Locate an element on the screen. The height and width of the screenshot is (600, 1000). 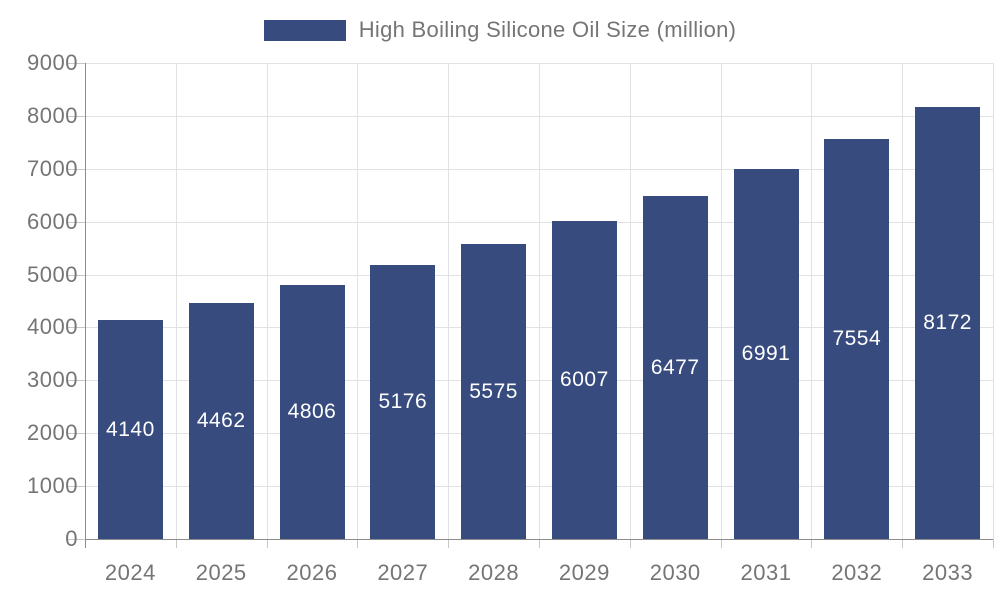
bar-value-label: 4462 is located at coordinates (221, 420).